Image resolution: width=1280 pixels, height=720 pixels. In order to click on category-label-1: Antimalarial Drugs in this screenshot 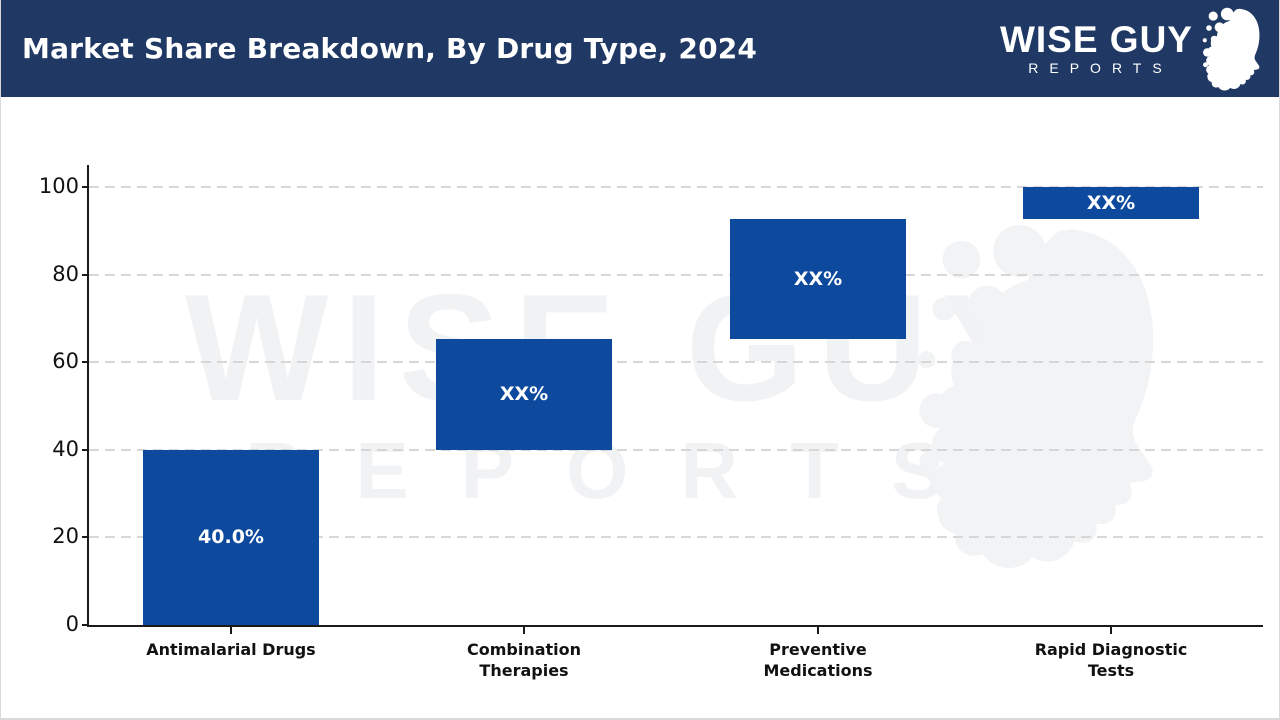, I will do `click(231, 649)`.